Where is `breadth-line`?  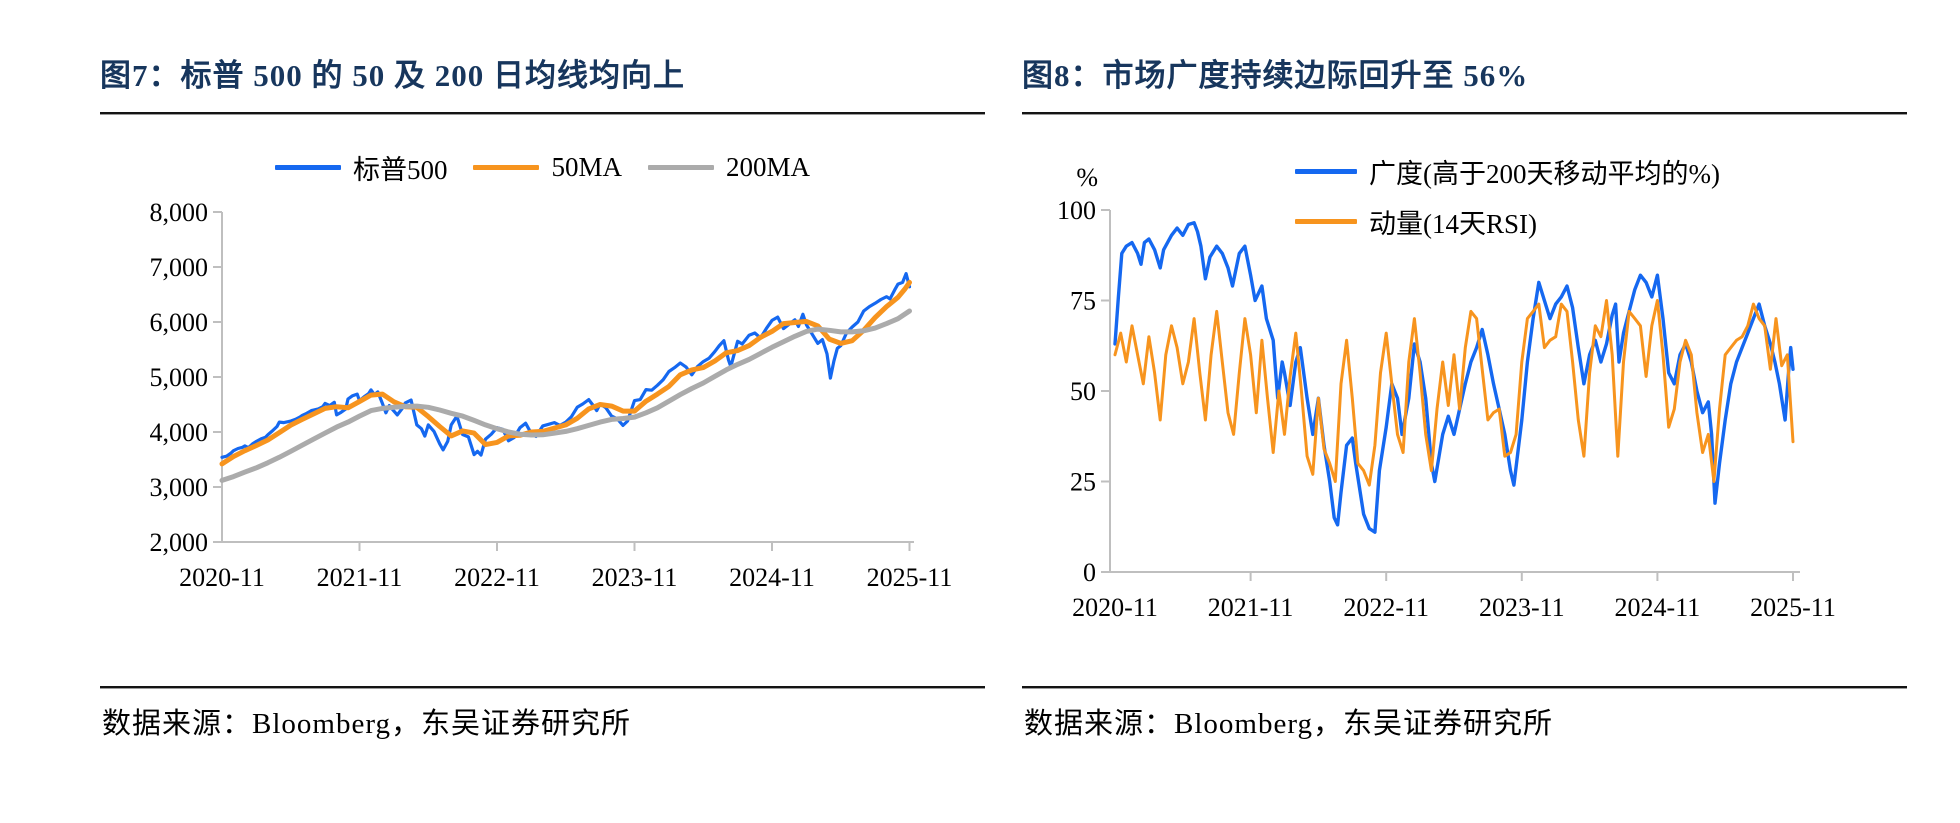
breadth-line is located at coordinates (1454, 377).